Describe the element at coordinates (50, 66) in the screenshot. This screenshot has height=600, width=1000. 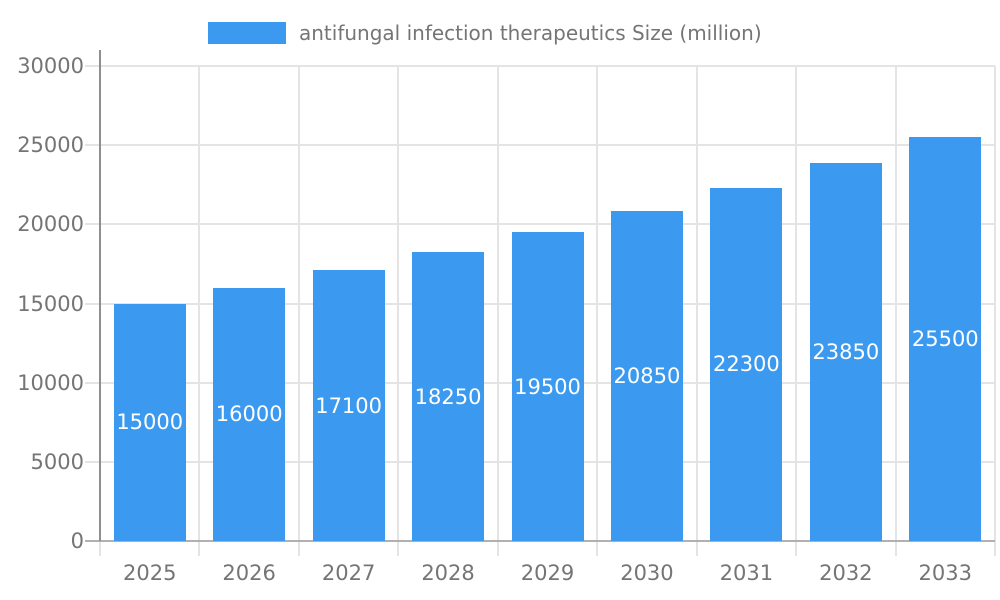
I see `y-axis-label: 30000` at that location.